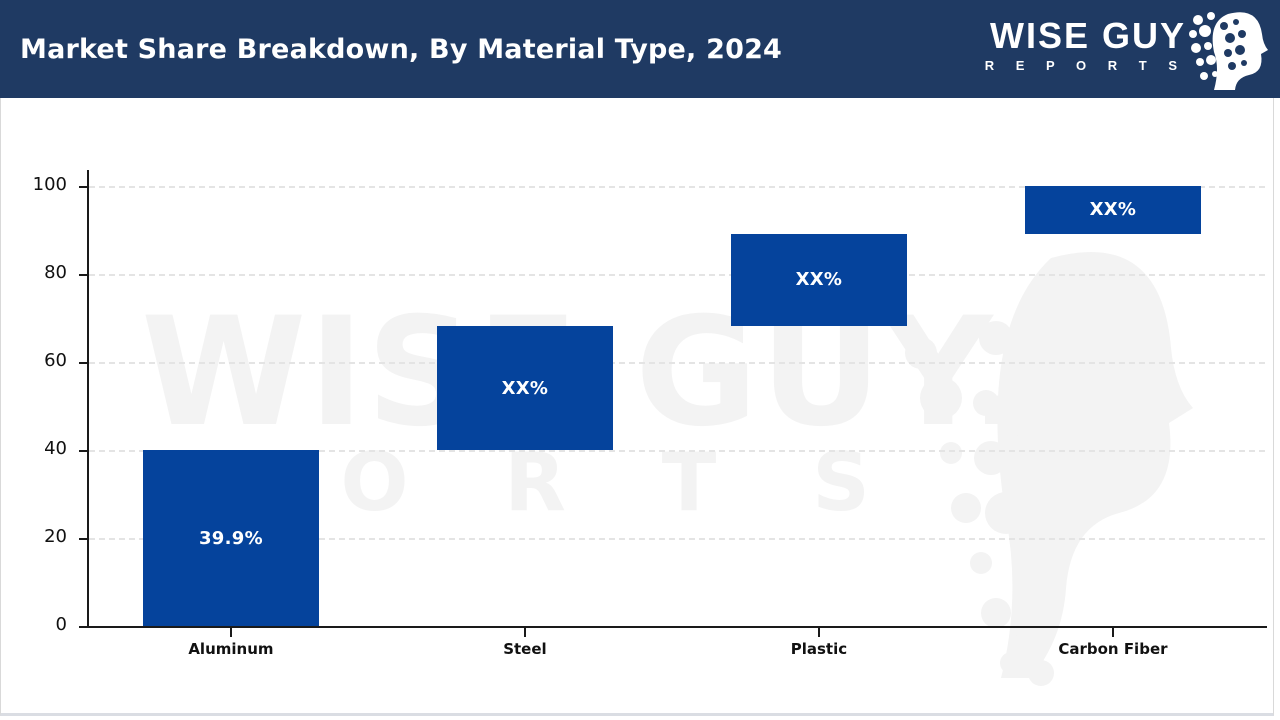 This screenshot has height=720, width=1280. I want to click on bar-value-label: 39.9%, so click(230, 538).